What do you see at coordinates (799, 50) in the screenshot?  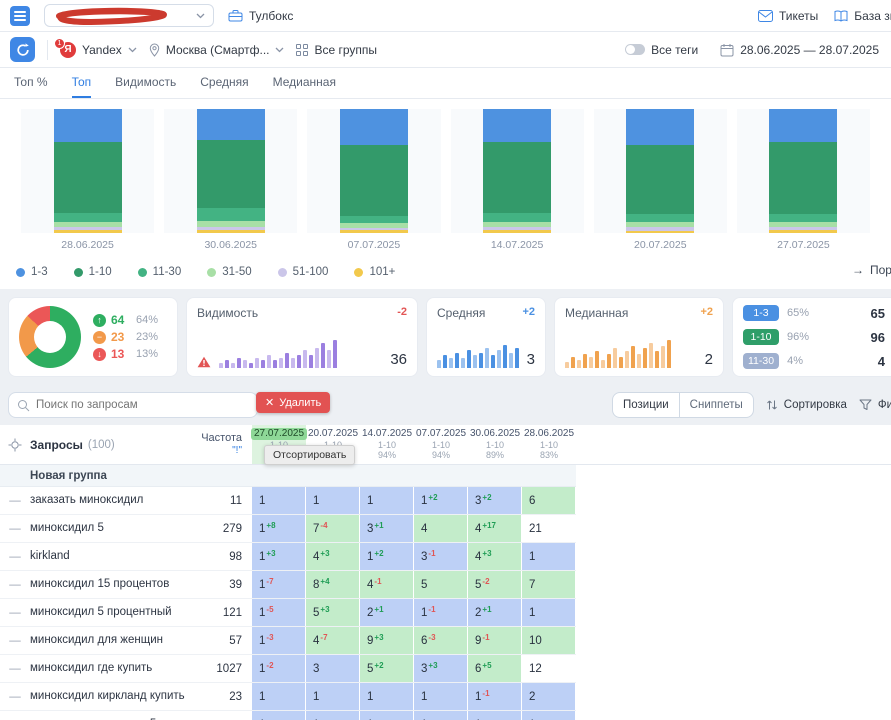 I see `date-range-picker: 28.06.2025 — 28.07.2025` at bounding box center [799, 50].